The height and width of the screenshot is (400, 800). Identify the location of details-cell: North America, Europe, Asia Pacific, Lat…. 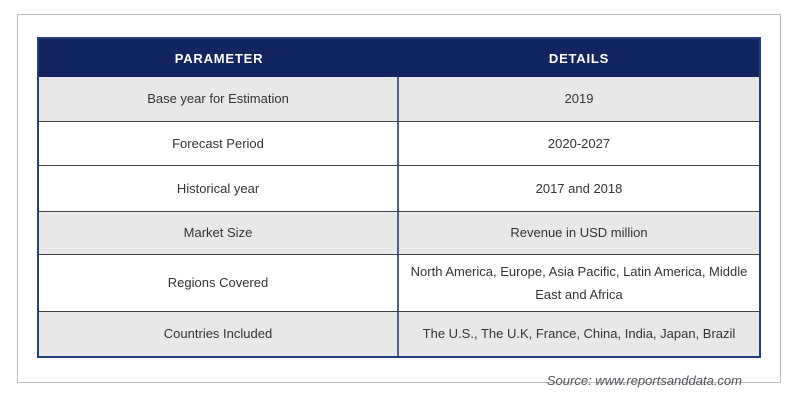
(579, 282).